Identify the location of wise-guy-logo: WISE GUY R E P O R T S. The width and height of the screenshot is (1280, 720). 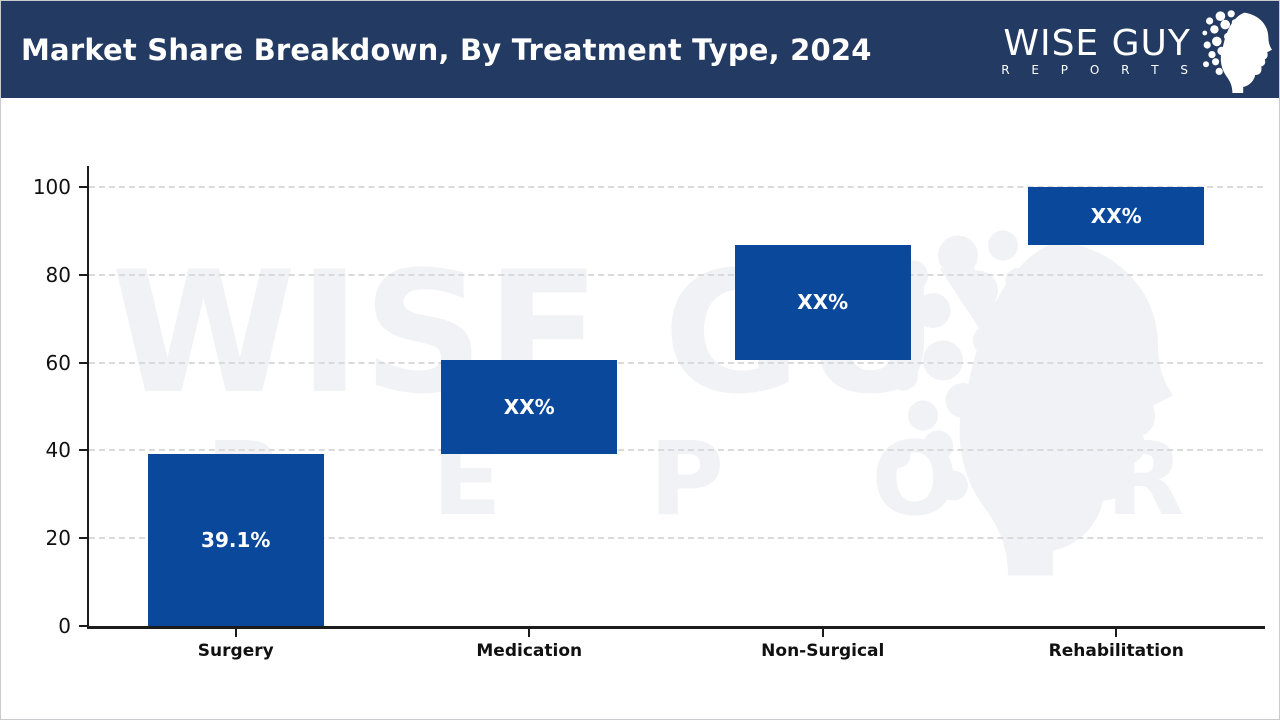
(1135, 51).